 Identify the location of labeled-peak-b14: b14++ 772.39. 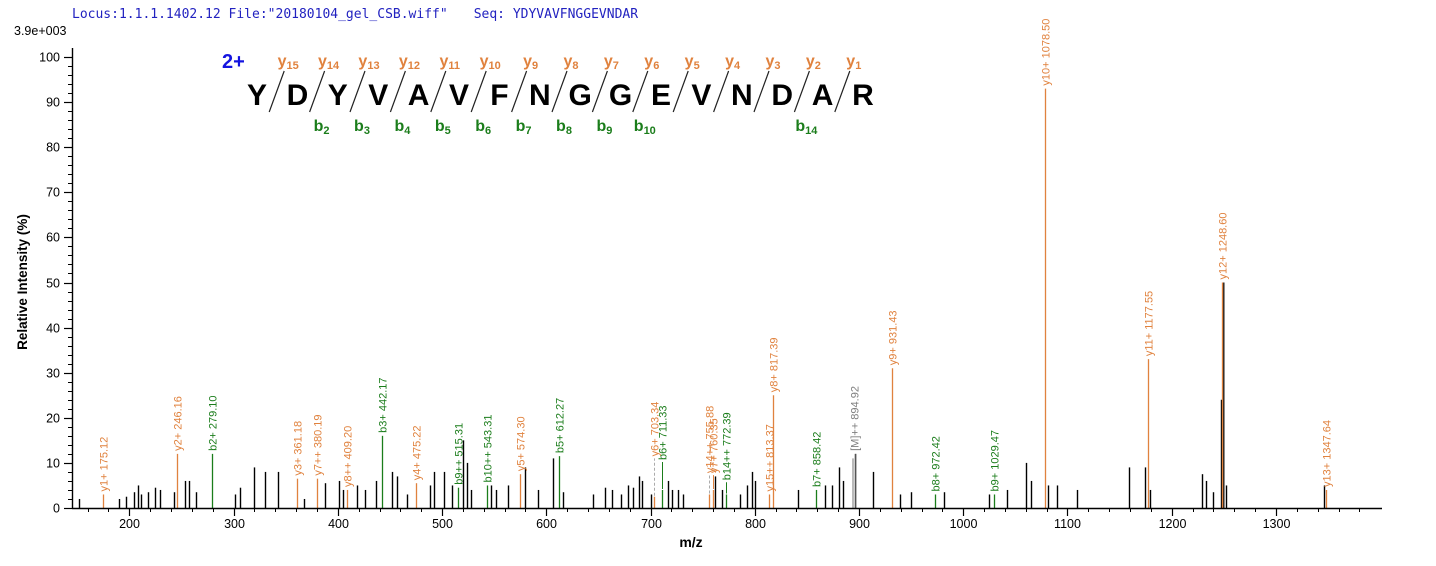
(728, 460).